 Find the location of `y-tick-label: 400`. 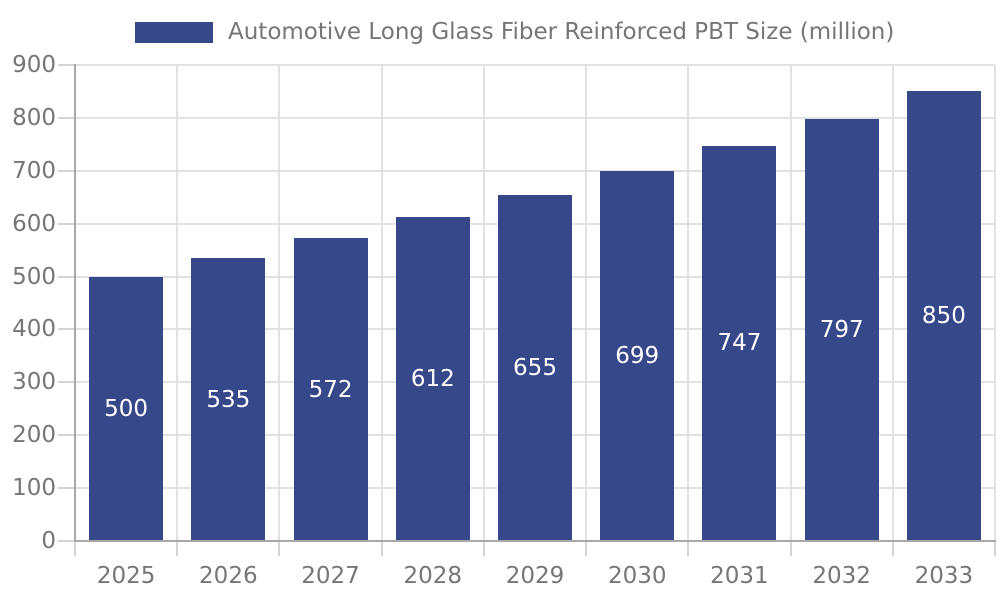

y-tick-label: 400 is located at coordinates (34, 329).